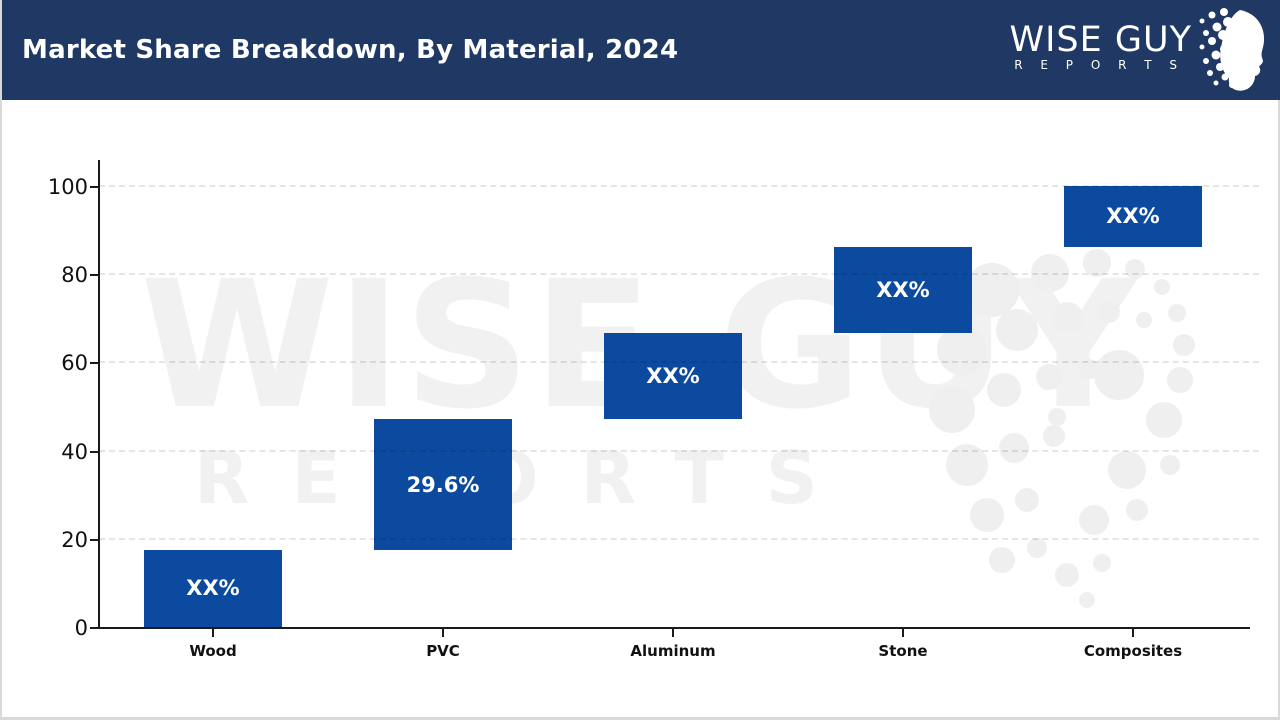  Describe the element at coordinates (679, 186) in the screenshot. I see `gridline-y100` at that location.